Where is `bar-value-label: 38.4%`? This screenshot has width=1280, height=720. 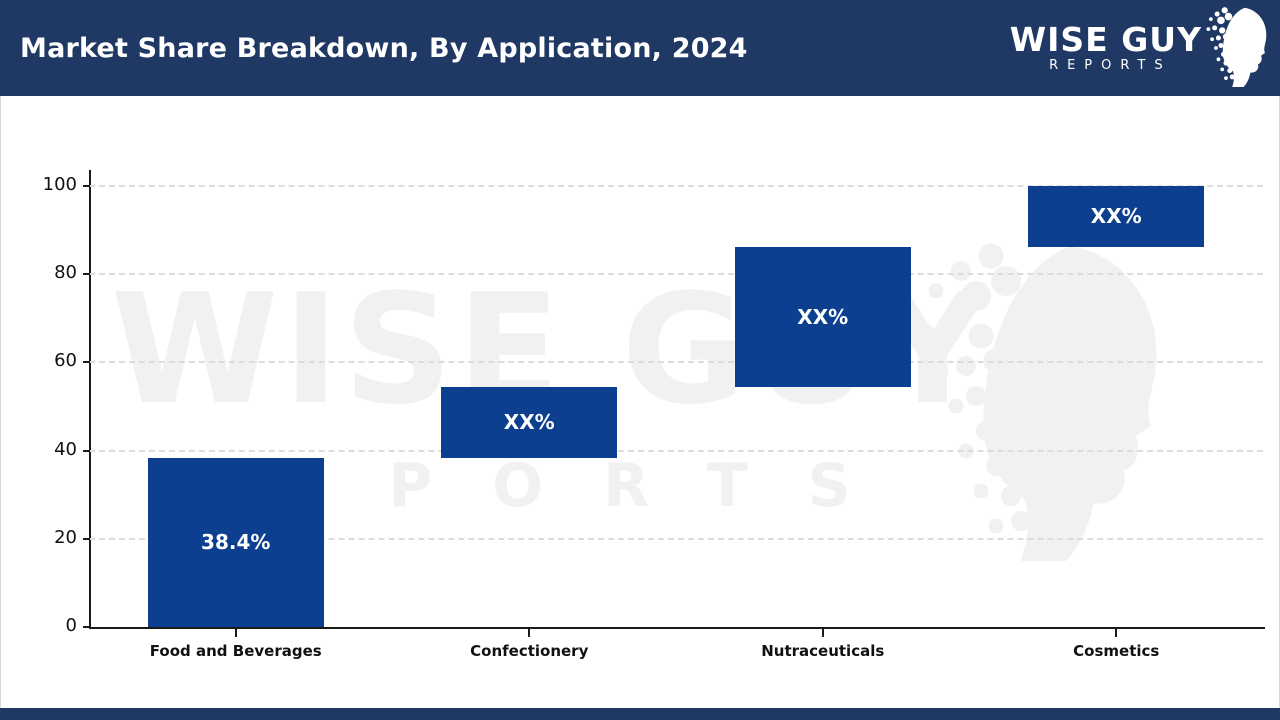
bar-value-label: 38.4% is located at coordinates (236, 542).